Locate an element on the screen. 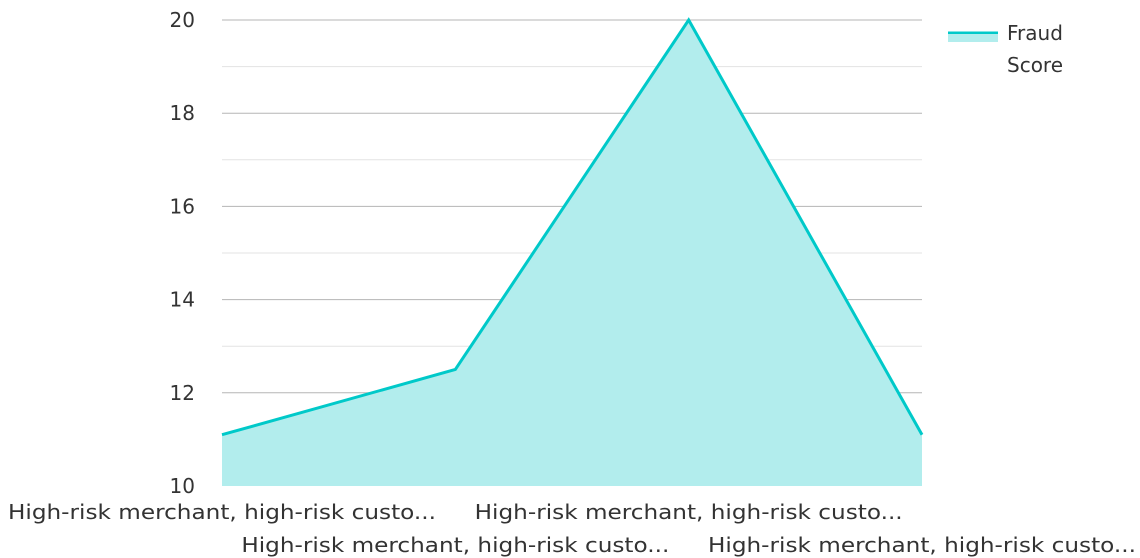 This screenshot has width=1140, height=558. y-tick-label: 10 is located at coordinates (182, 486).